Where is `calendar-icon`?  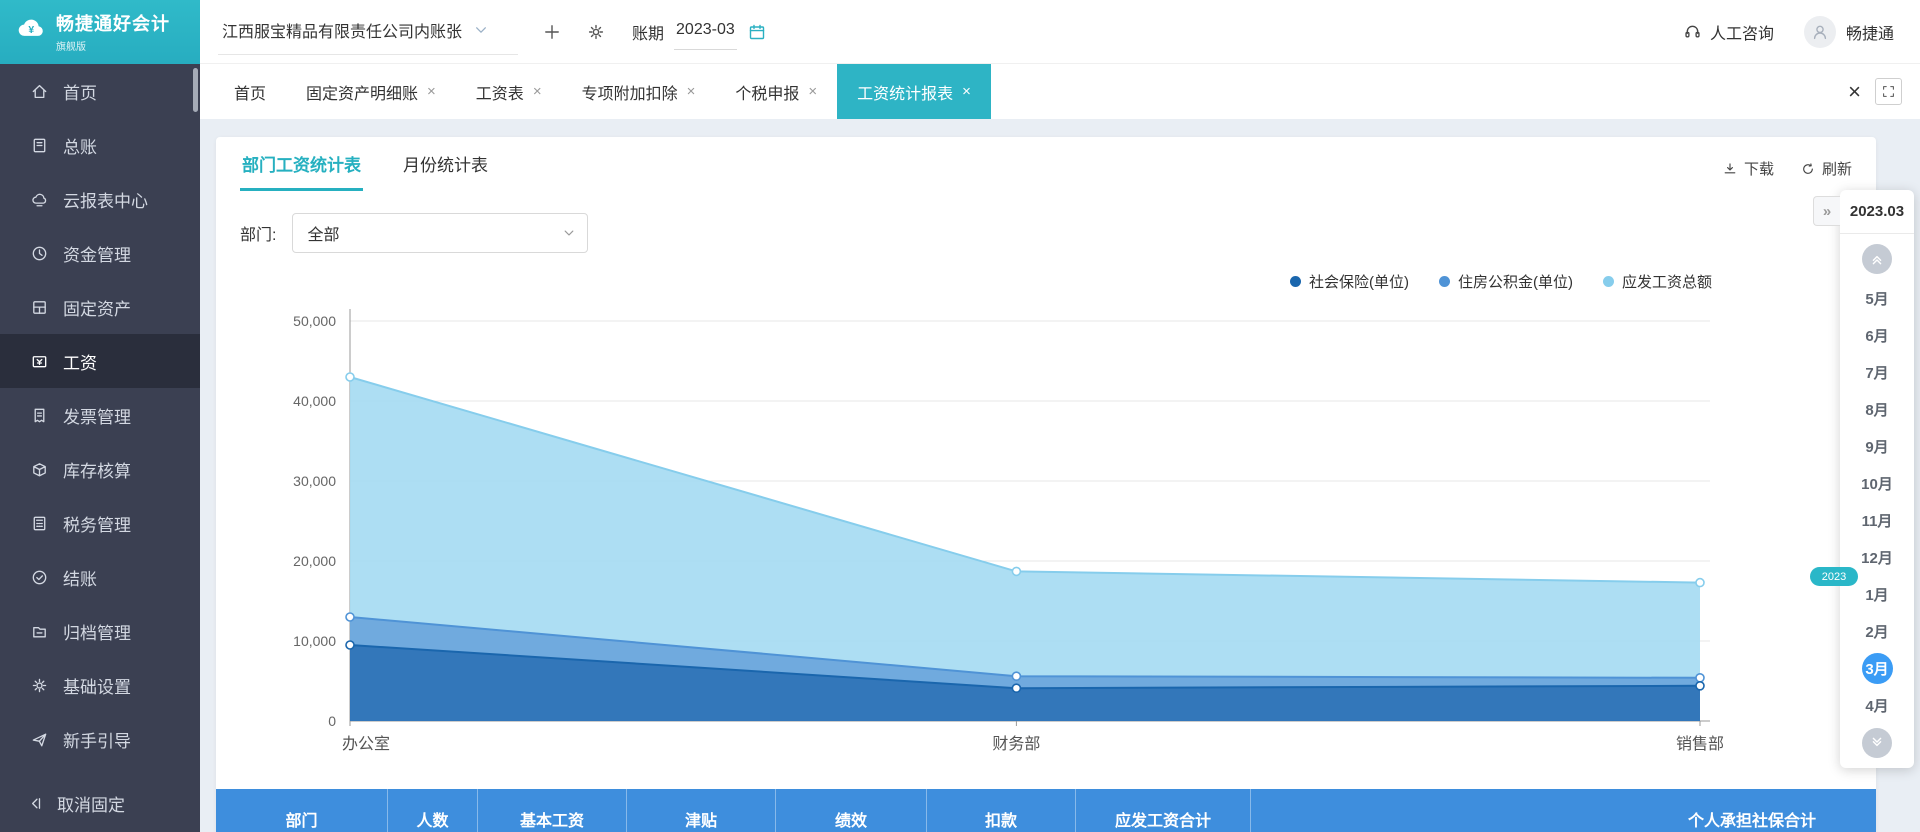 calendar-icon is located at coordinates (757, 32).